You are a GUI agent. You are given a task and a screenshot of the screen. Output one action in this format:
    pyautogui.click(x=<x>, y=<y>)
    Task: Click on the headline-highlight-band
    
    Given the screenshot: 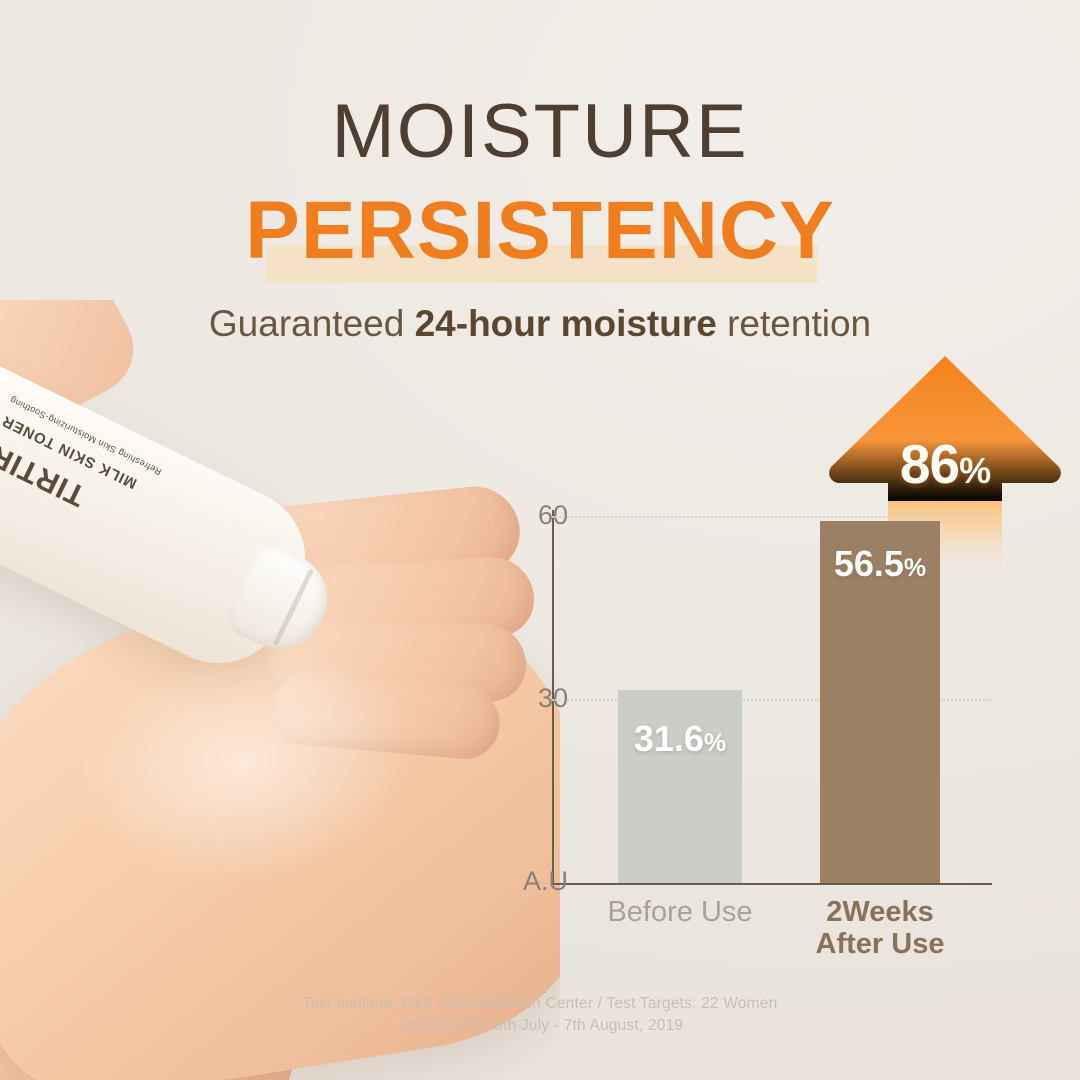 What is the action you would take?
    pyautogui.click(x=542, y=264)
    